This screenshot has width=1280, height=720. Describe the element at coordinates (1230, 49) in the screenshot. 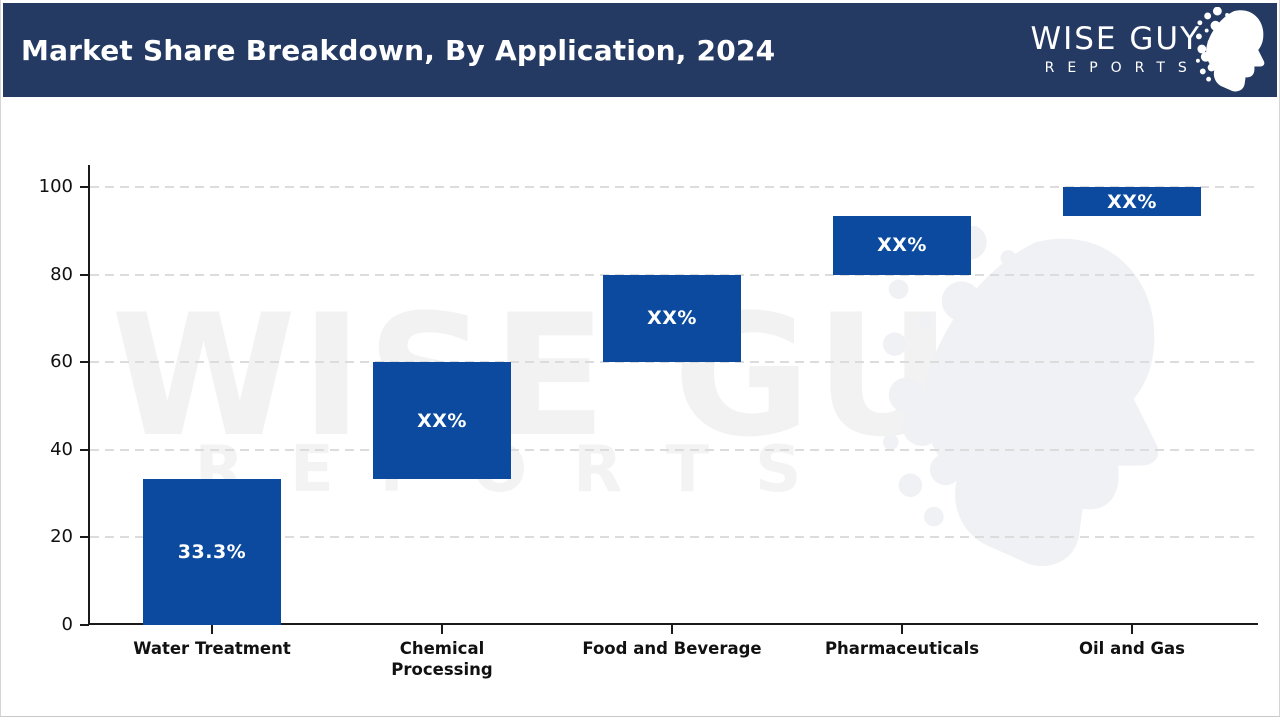

I see `logo-head-icon` at that location.